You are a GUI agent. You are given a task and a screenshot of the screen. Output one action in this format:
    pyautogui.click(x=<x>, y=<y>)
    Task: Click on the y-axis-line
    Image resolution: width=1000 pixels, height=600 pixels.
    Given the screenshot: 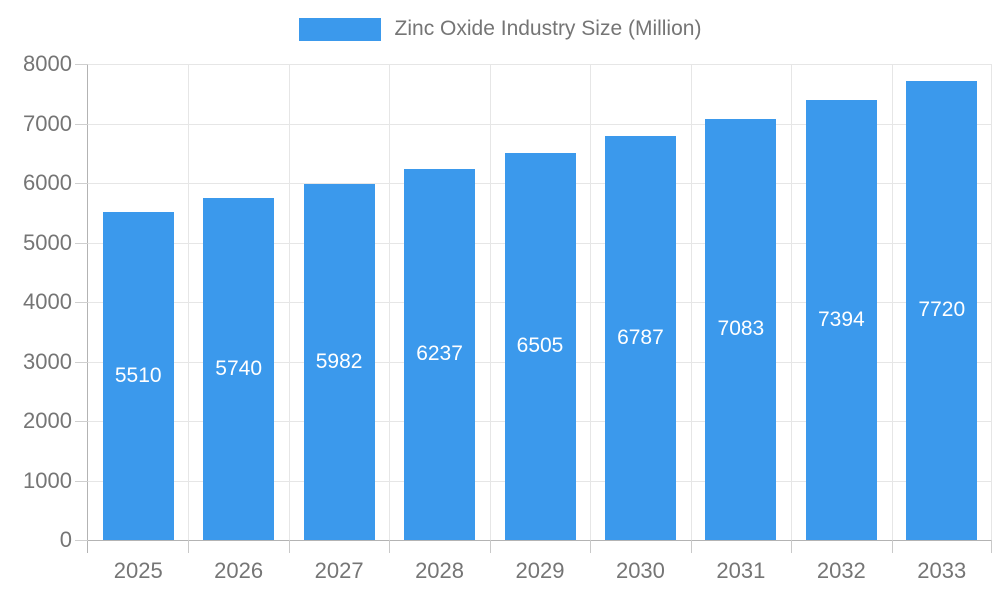 What is the action you would take?
    pyautogui.click(x=87, y=308)
    